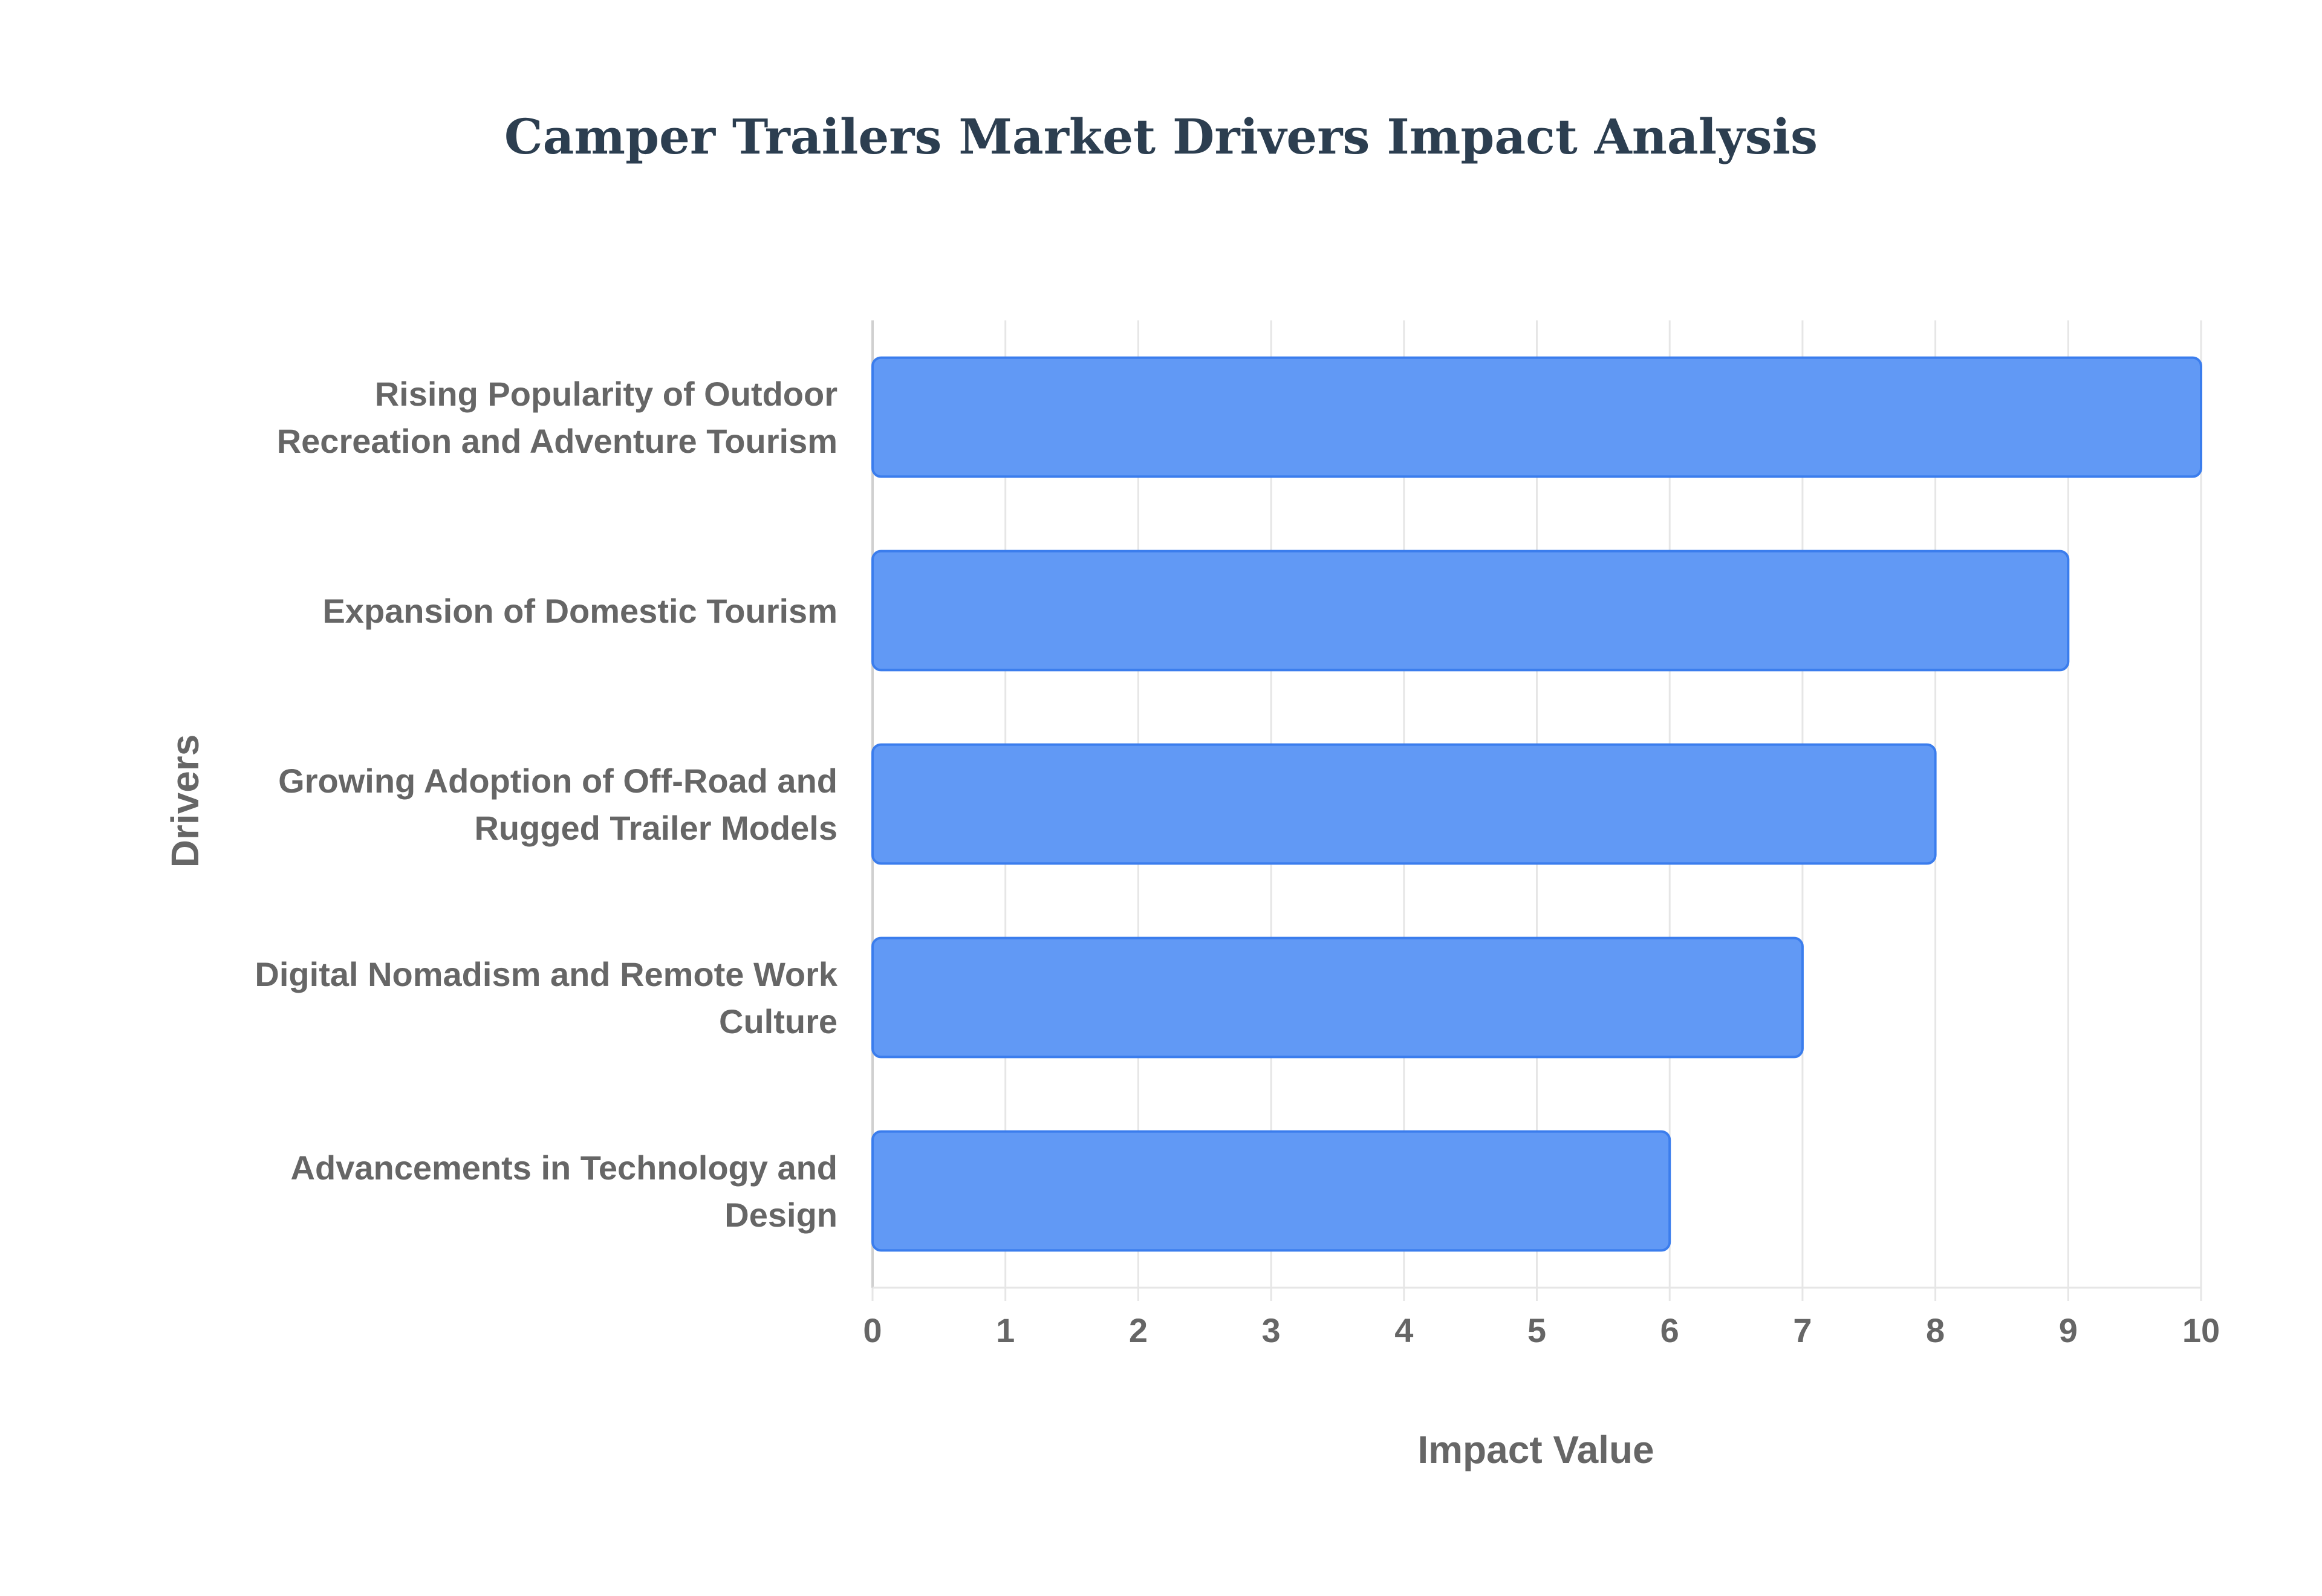  I want to click on x-tick-label: 1, so click(1005, 1330).